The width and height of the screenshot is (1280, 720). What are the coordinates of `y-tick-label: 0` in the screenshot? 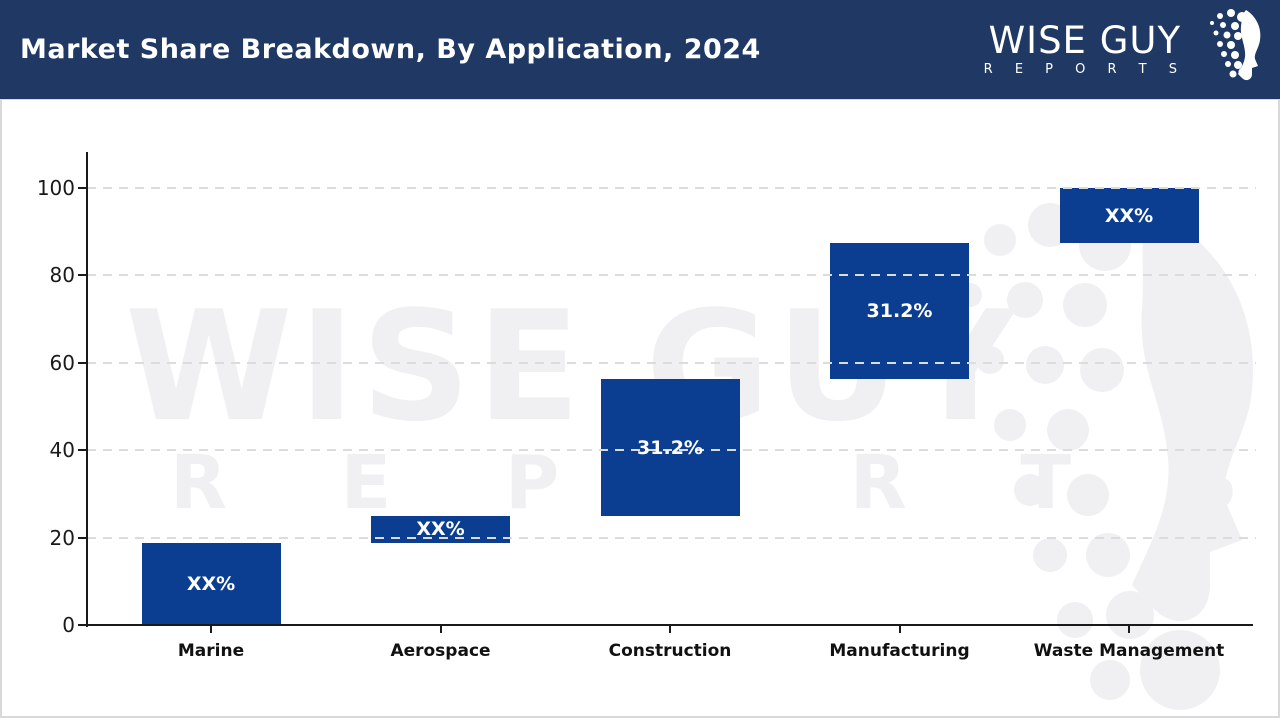 It's located at (68, 625).